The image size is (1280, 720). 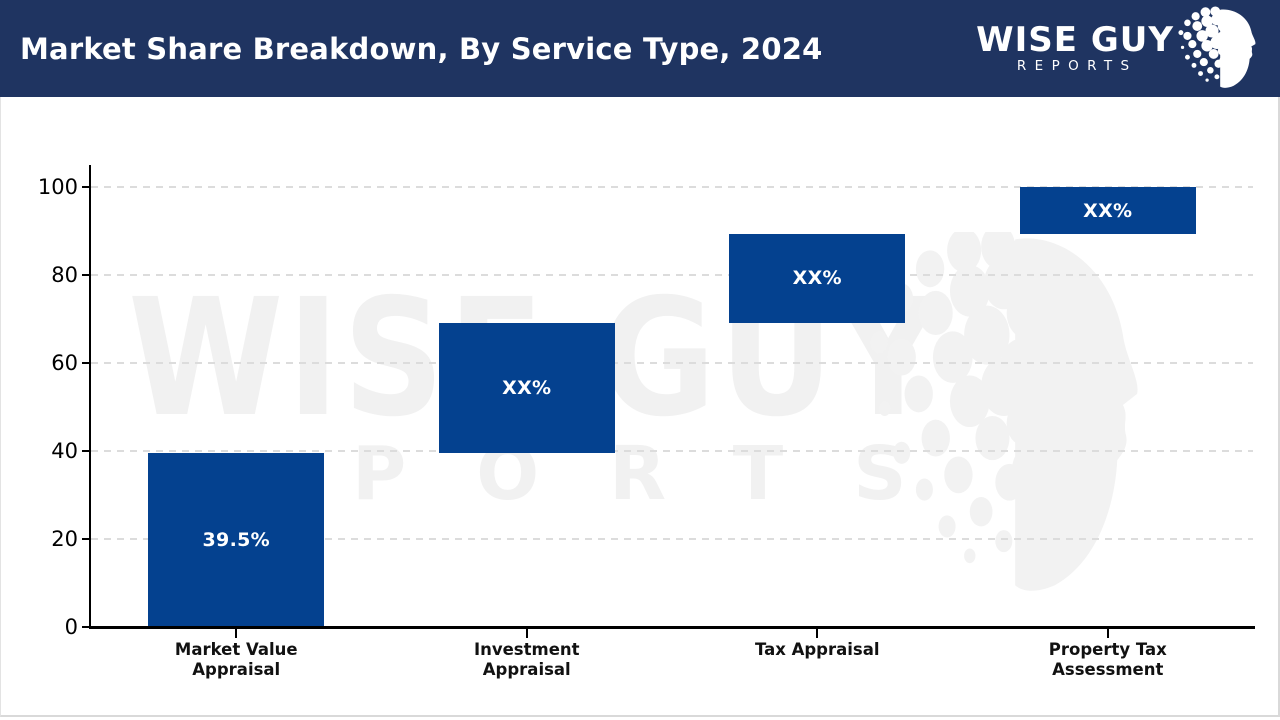 What do you see at coordinates (236, 649) in the screenshot?
I see `x-category-label-line: Market Value` at bounding box center [236, 649].